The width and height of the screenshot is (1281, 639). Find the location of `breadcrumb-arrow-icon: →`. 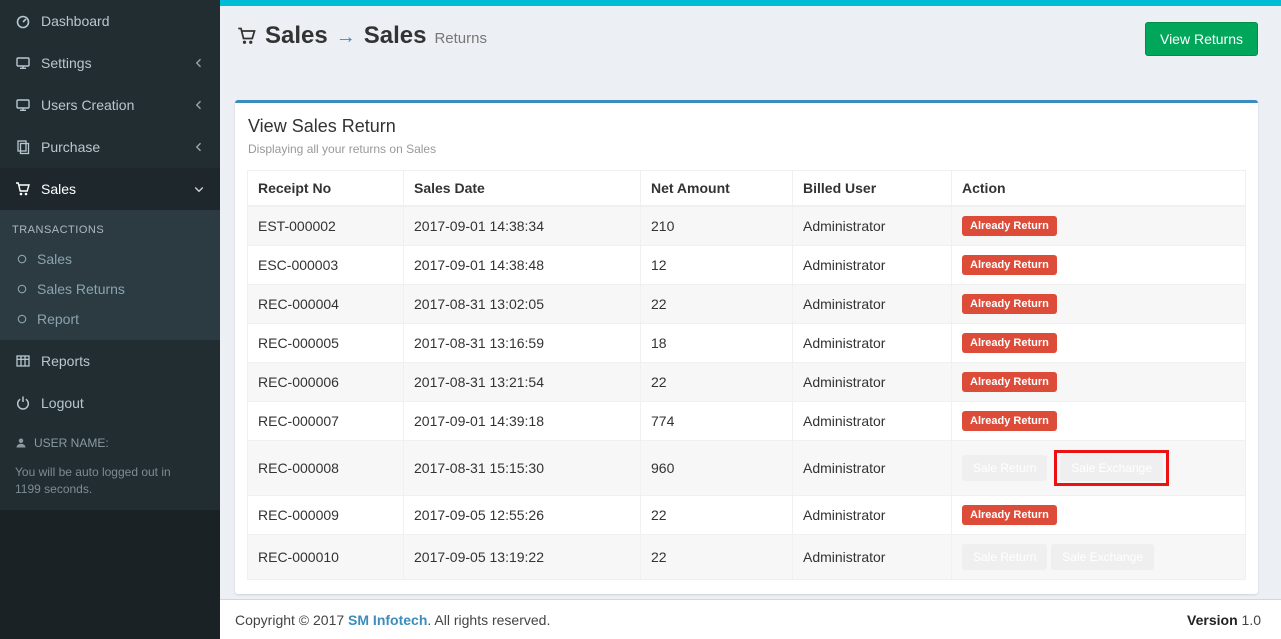

breadcrumb-arrow-icon: → is located at coordinates (345, 37).